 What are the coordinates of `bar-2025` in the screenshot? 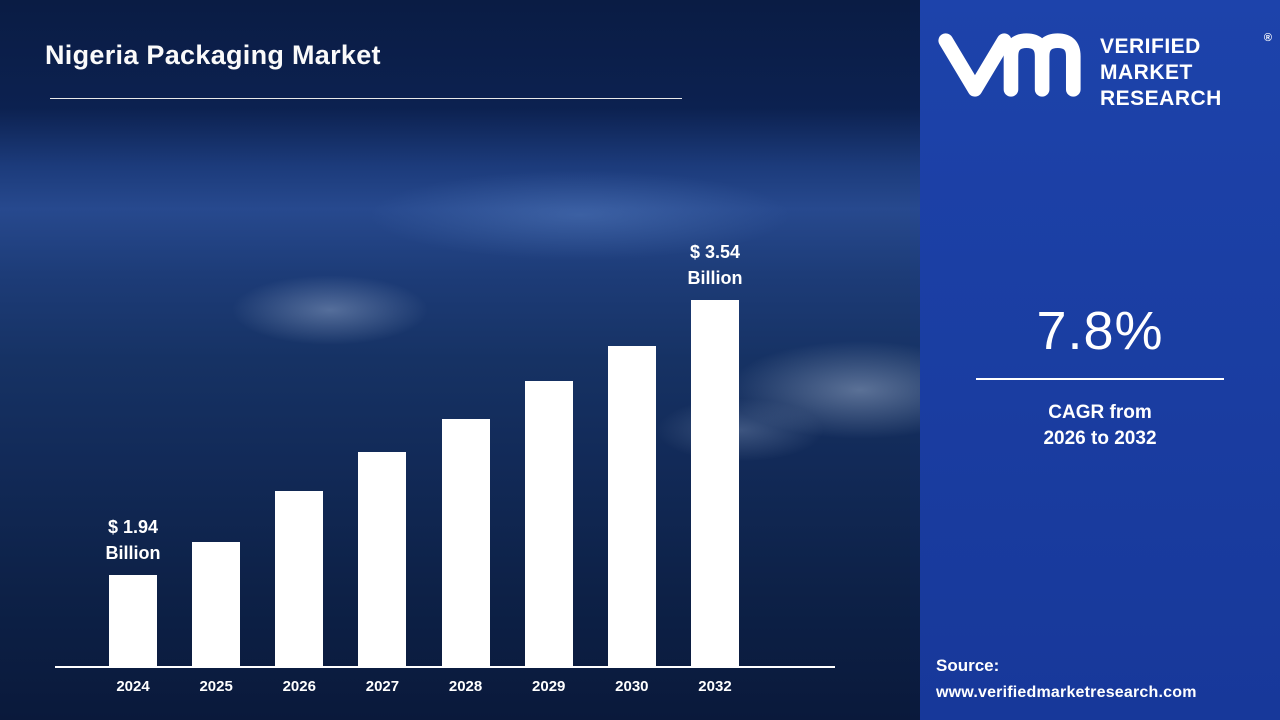 It's located at (216, 605).